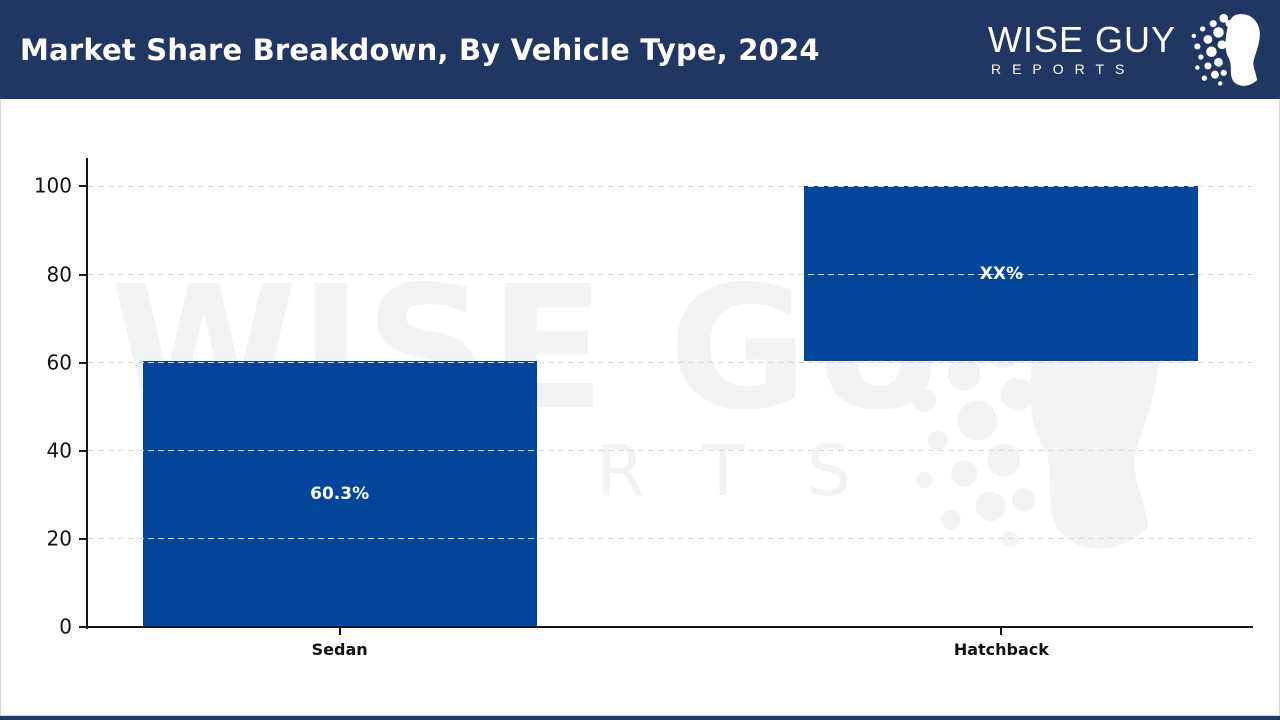 This screenshot has width=1280, height=720. I want to click on logo-wordmark: WISE GUY, so click(1081, 39).